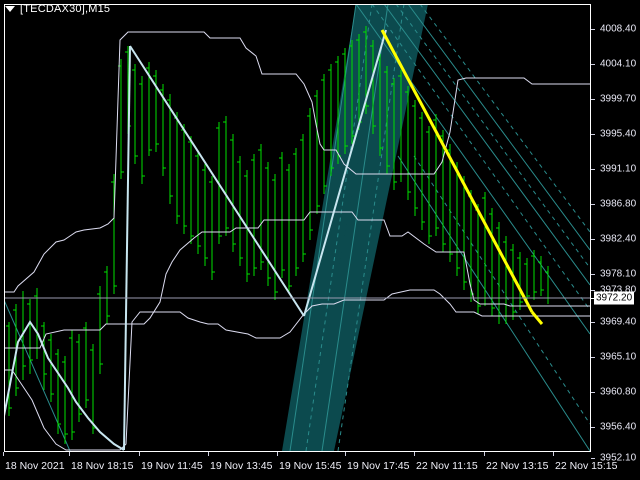  Describe the element at coordinates (310, 466) in the screenshot. I see `time-axis-label: 19 Nov 15:45` at that location.